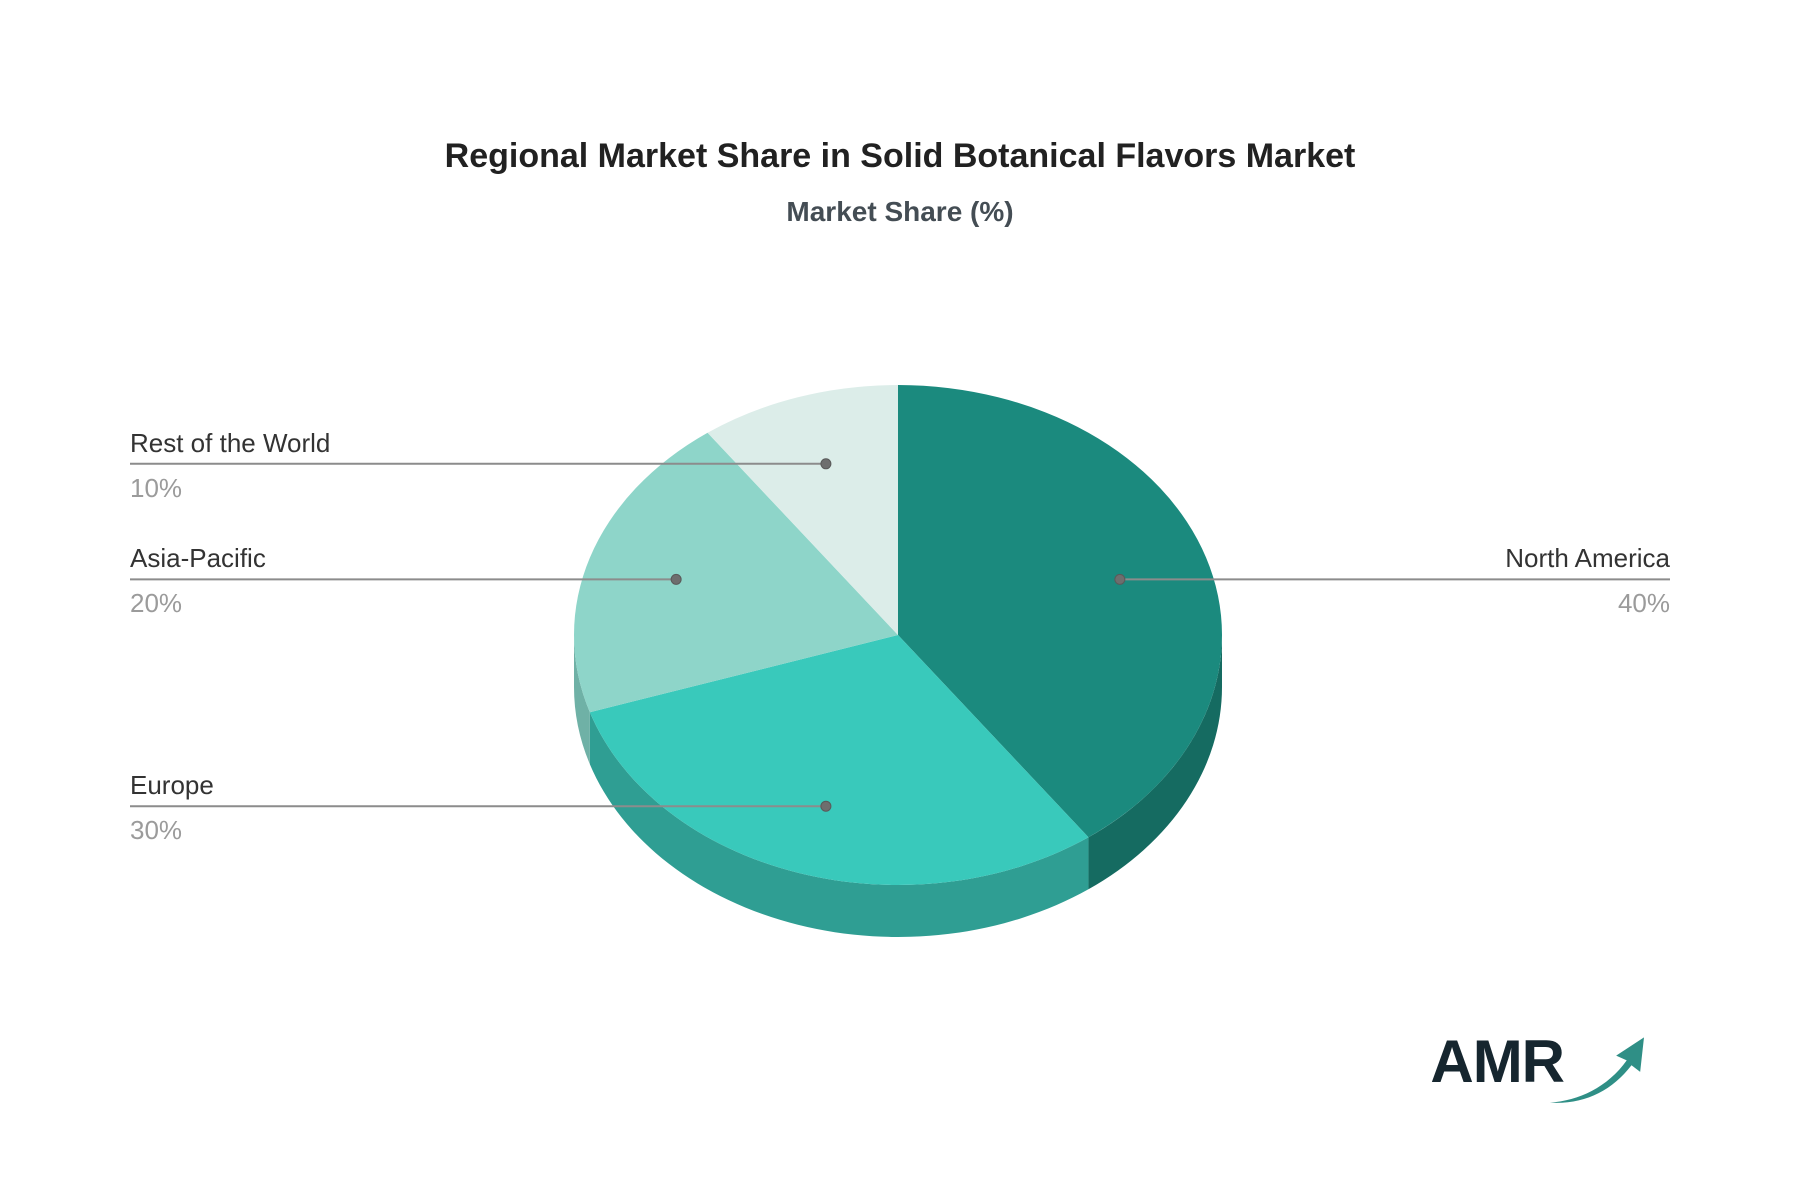 The height and width of the screenshot is (1196, 1800). I want to click on chart-subtitle: Market Share (%), so click(900, 211).